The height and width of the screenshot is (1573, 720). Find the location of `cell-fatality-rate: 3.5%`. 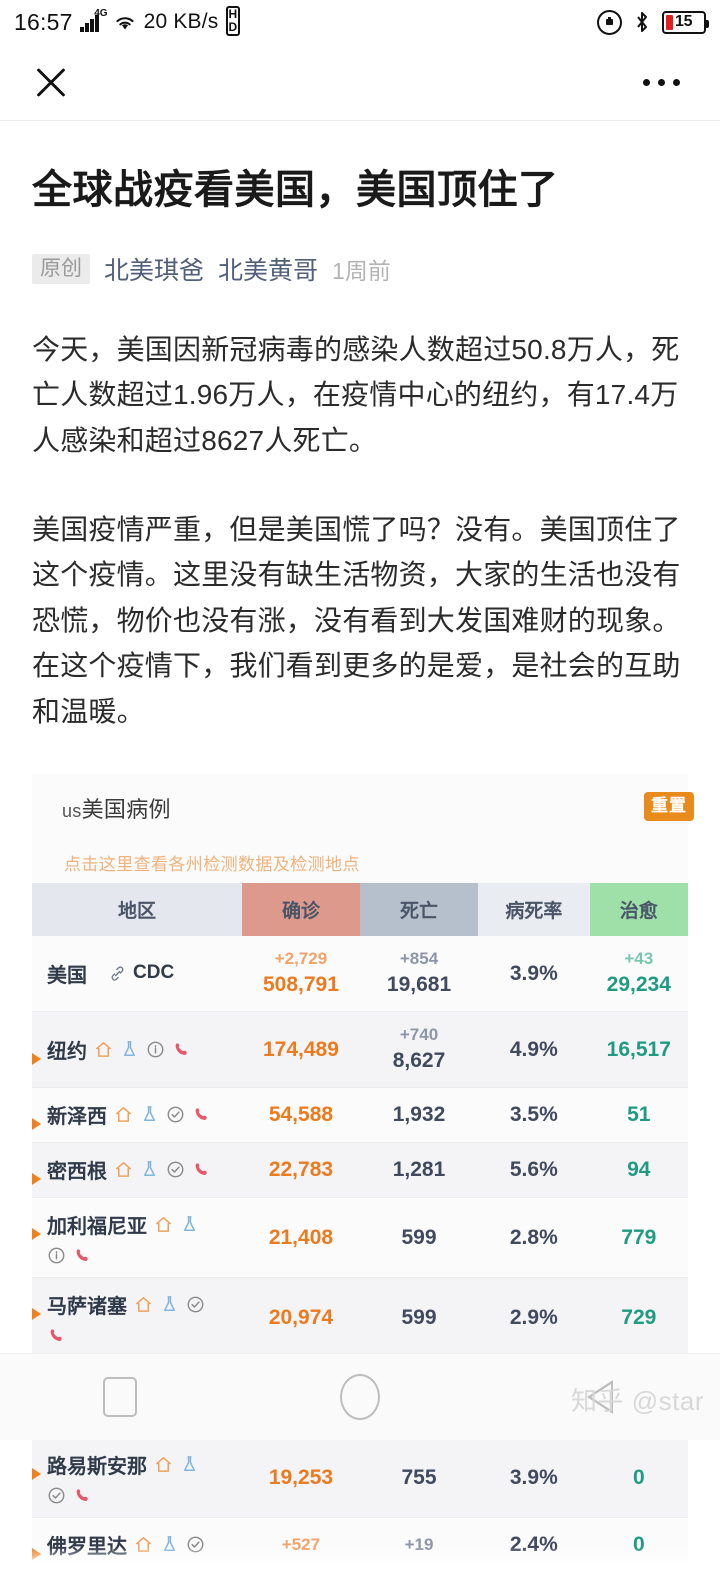

cell-fatality-rate: 3.5% is located at coordinates (534, 1115).